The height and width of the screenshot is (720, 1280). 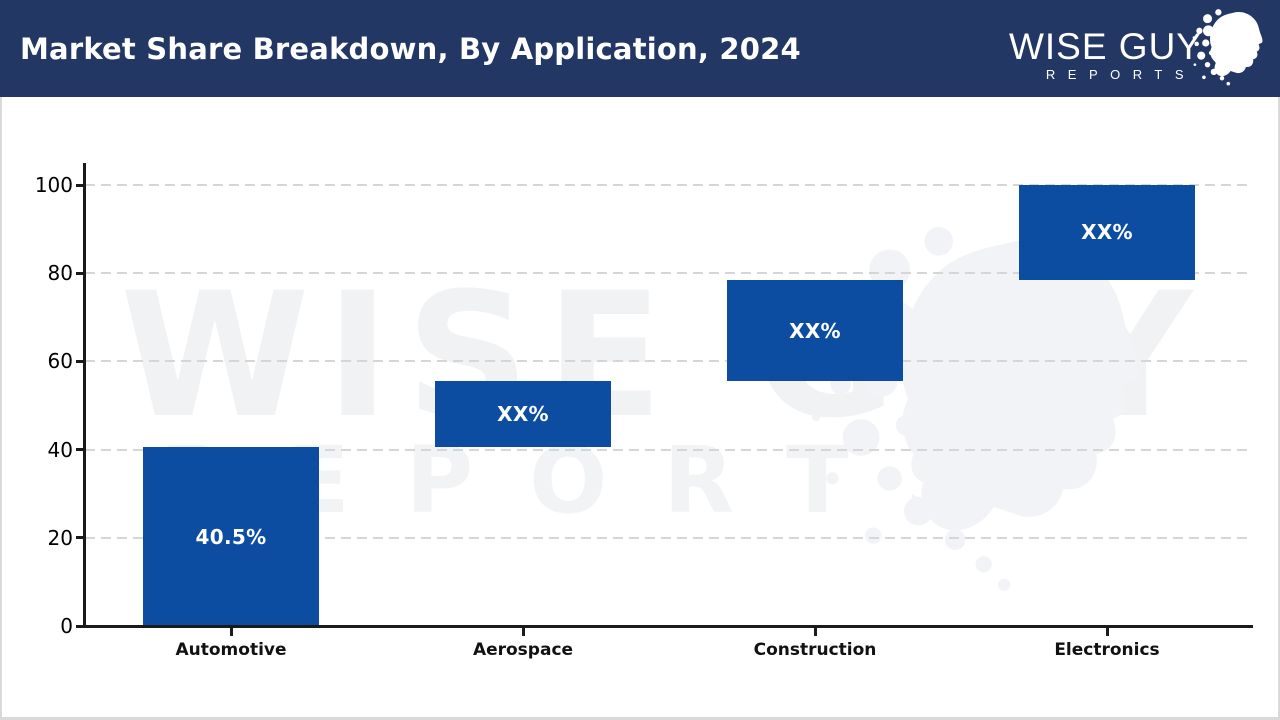 What do you see at coordinates (1105, 46) in the screenshot?
I see `logo-wordmark: WISE GUY` at bounding box center [1105, 46].